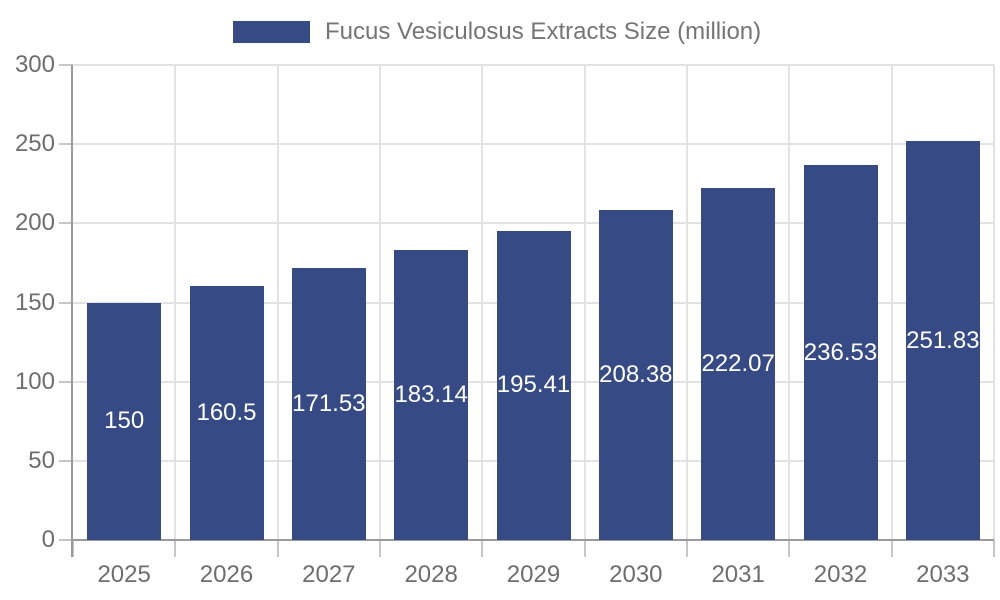 This screenshot has height=600, width=1000. I want to click on bar-value-label: 236.53, so click(840, 352).